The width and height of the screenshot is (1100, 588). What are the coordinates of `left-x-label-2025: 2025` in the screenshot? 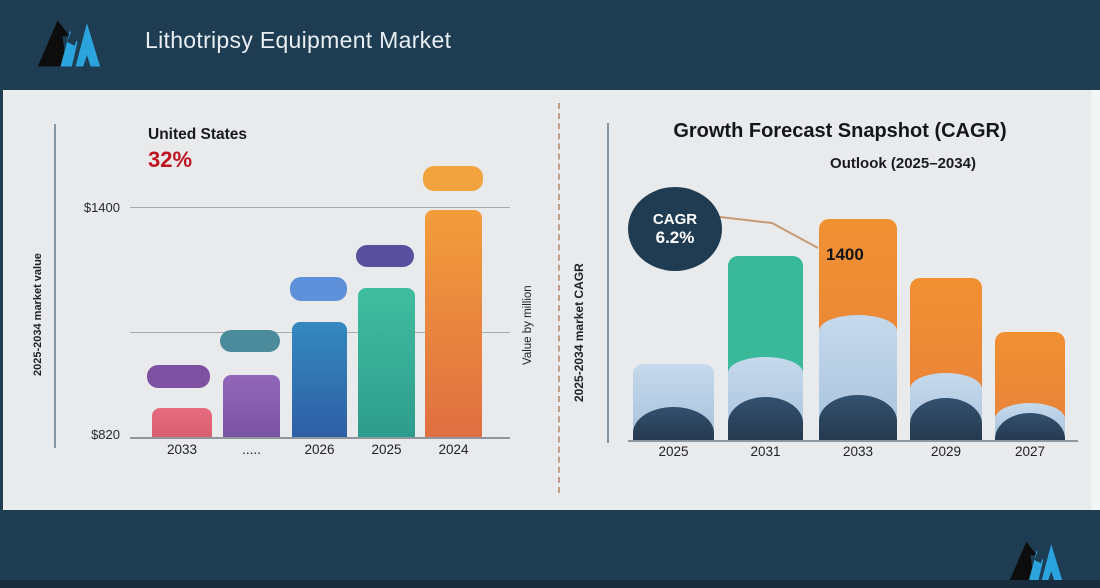 It's located at (386, 449).